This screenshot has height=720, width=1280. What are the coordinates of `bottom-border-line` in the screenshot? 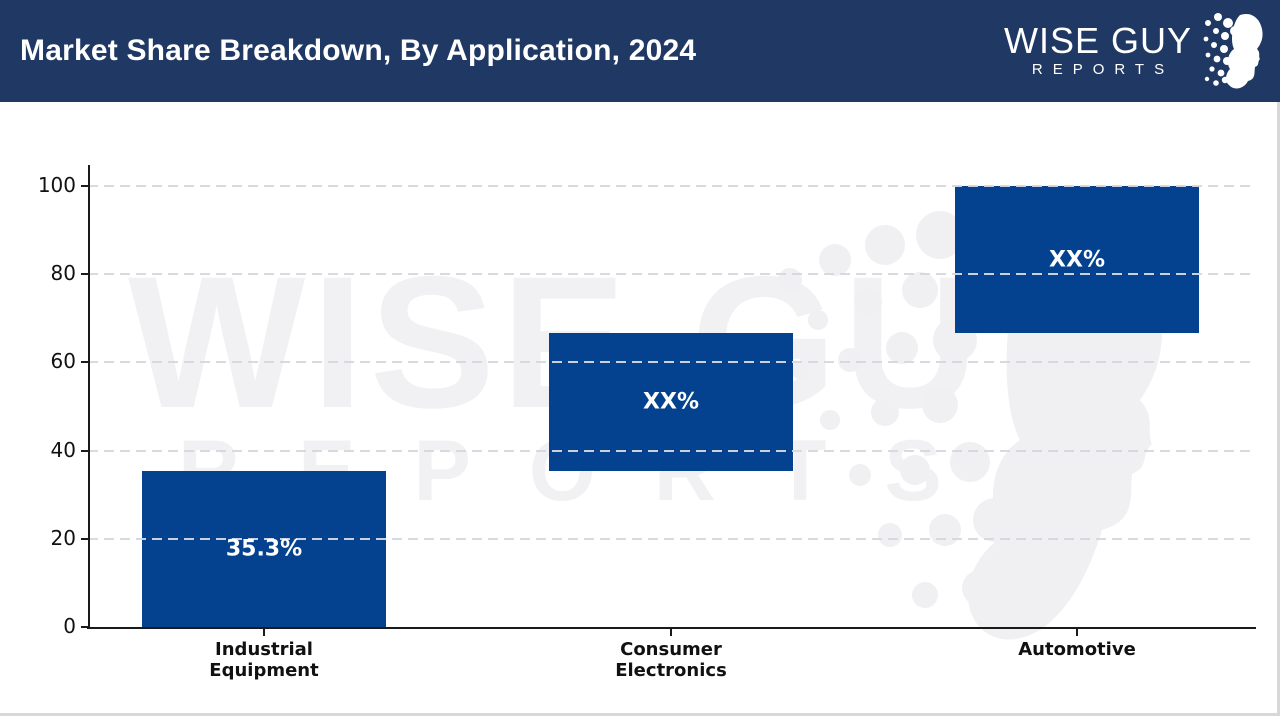 It's located at (640, 714).